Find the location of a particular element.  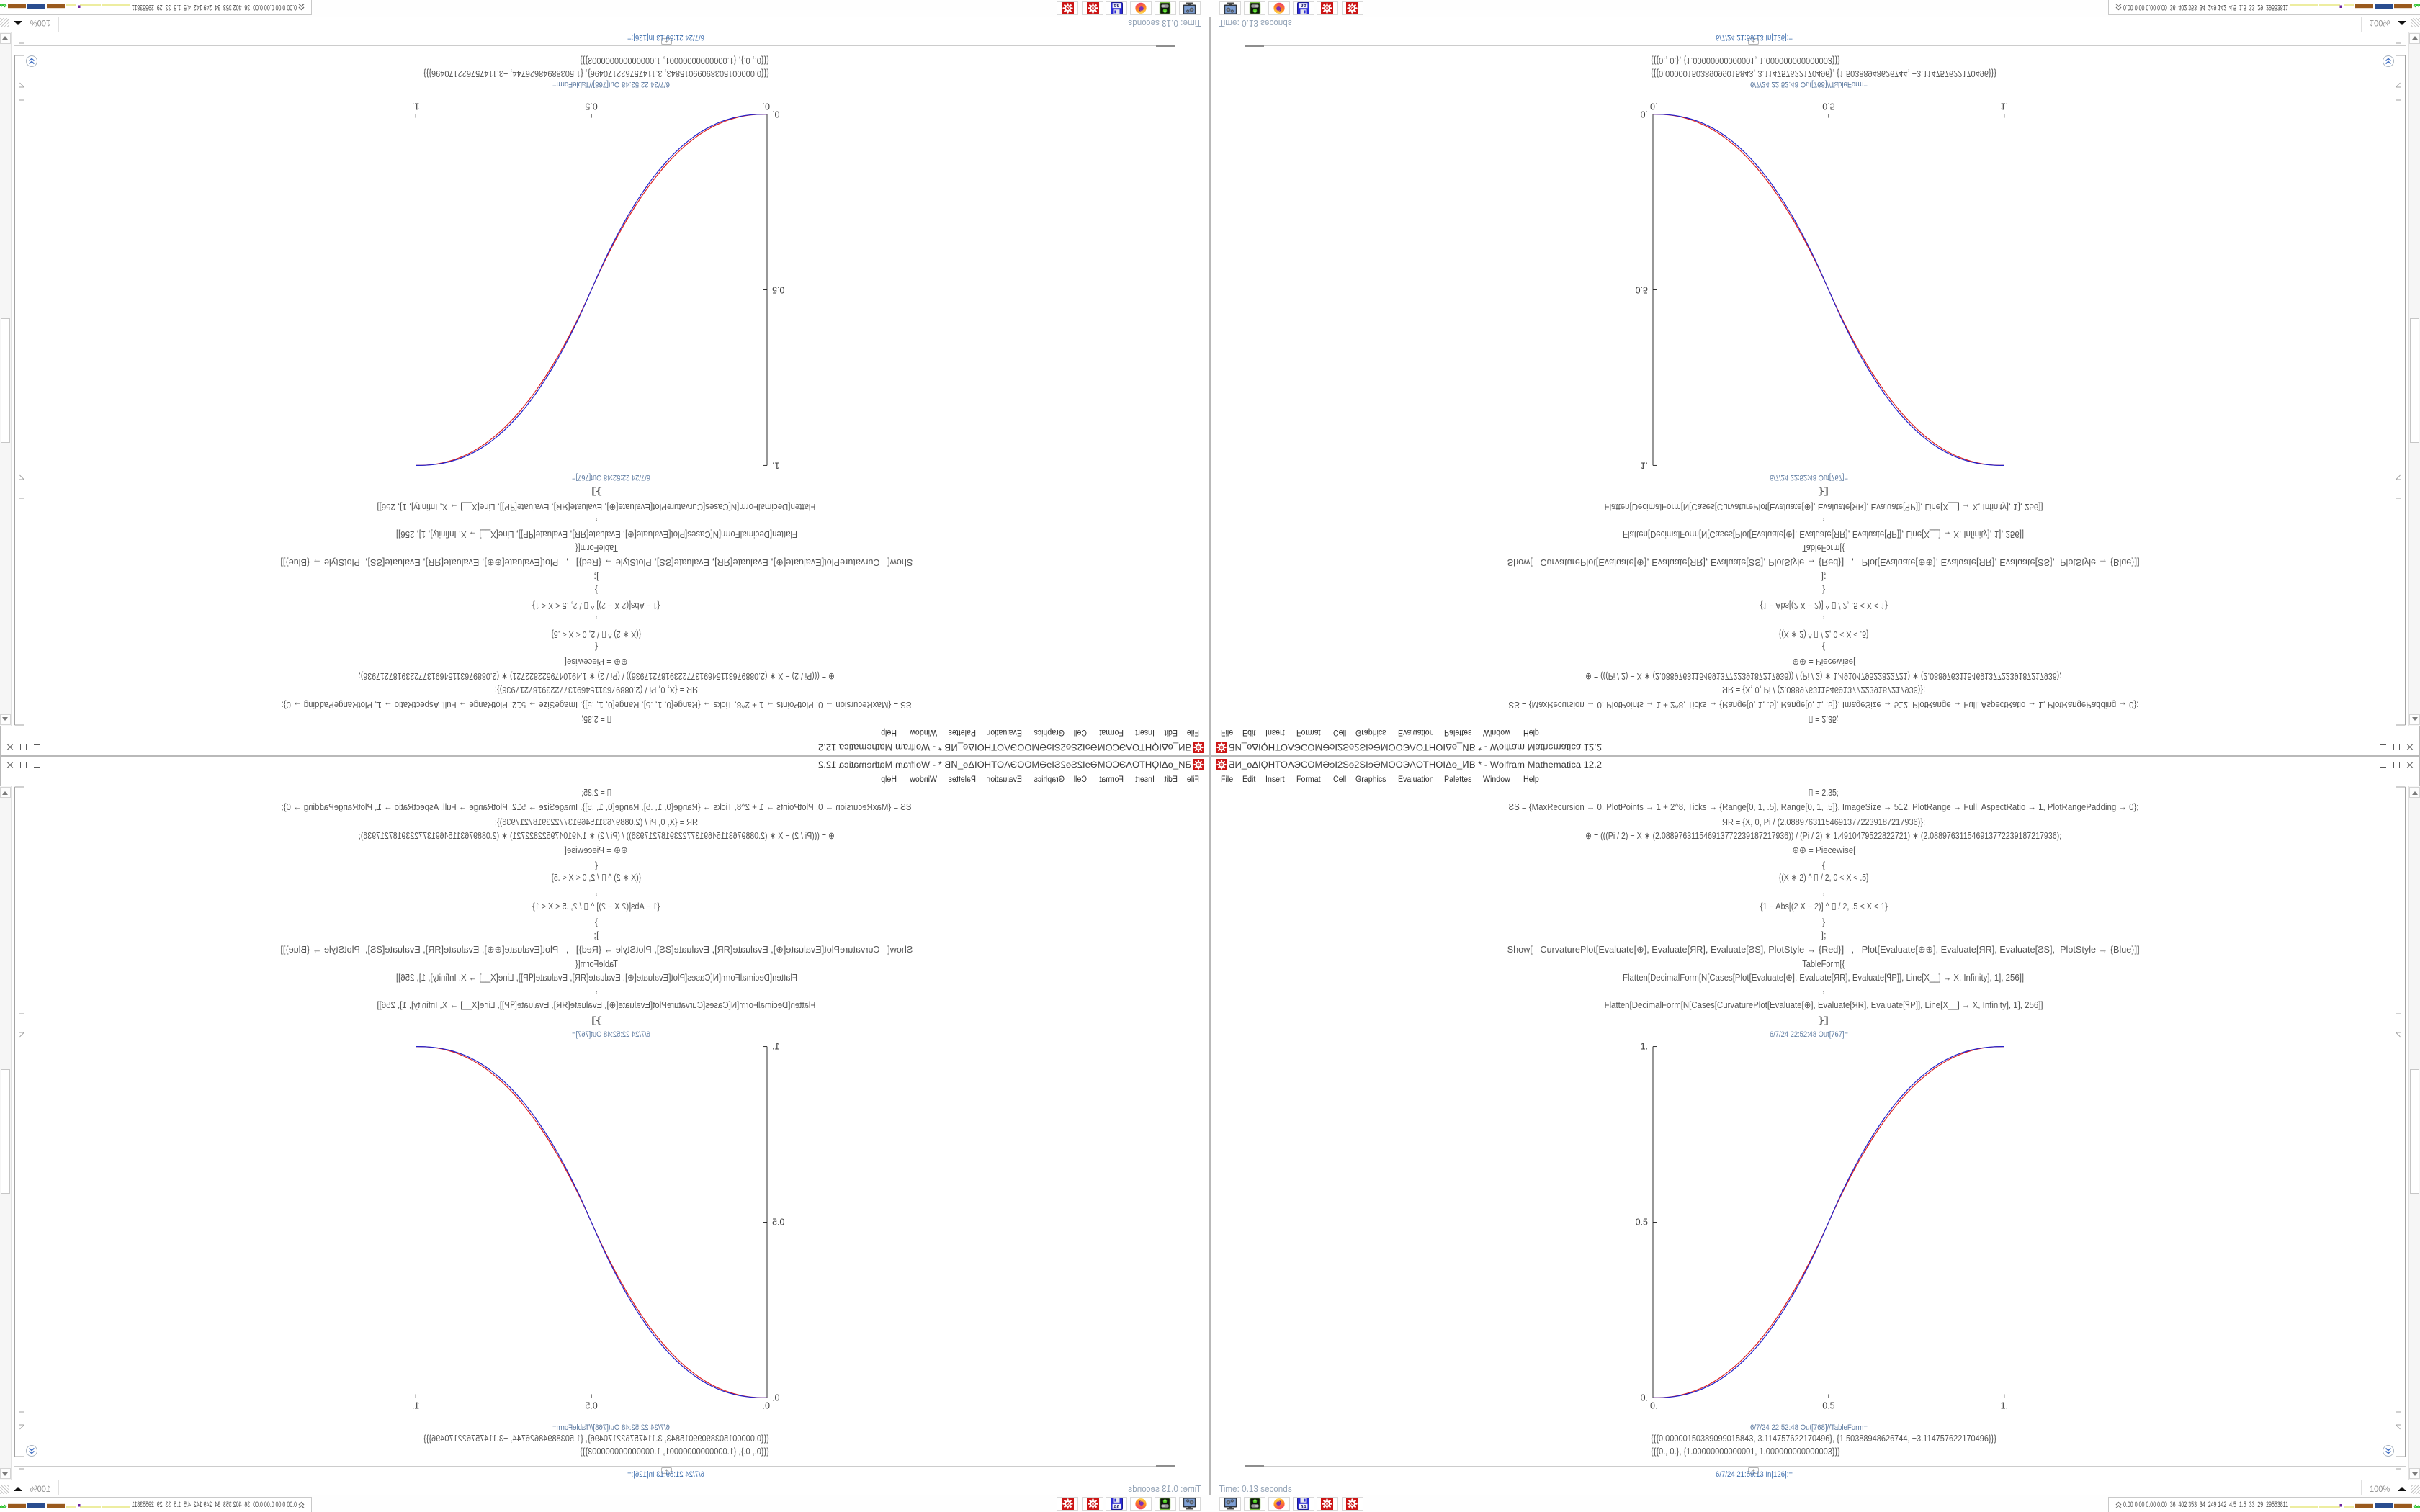

code-line-10: } is located at coordinates (1815, 922).